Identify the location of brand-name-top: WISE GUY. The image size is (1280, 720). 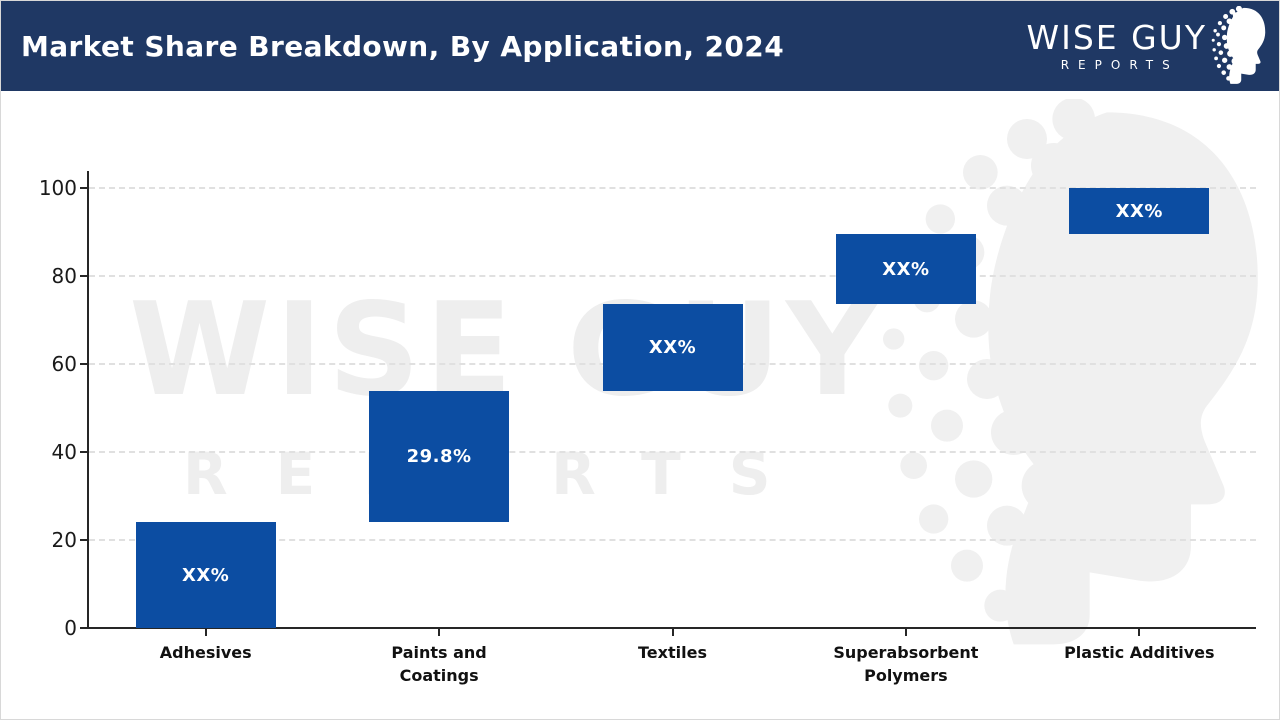
(1116, 37).